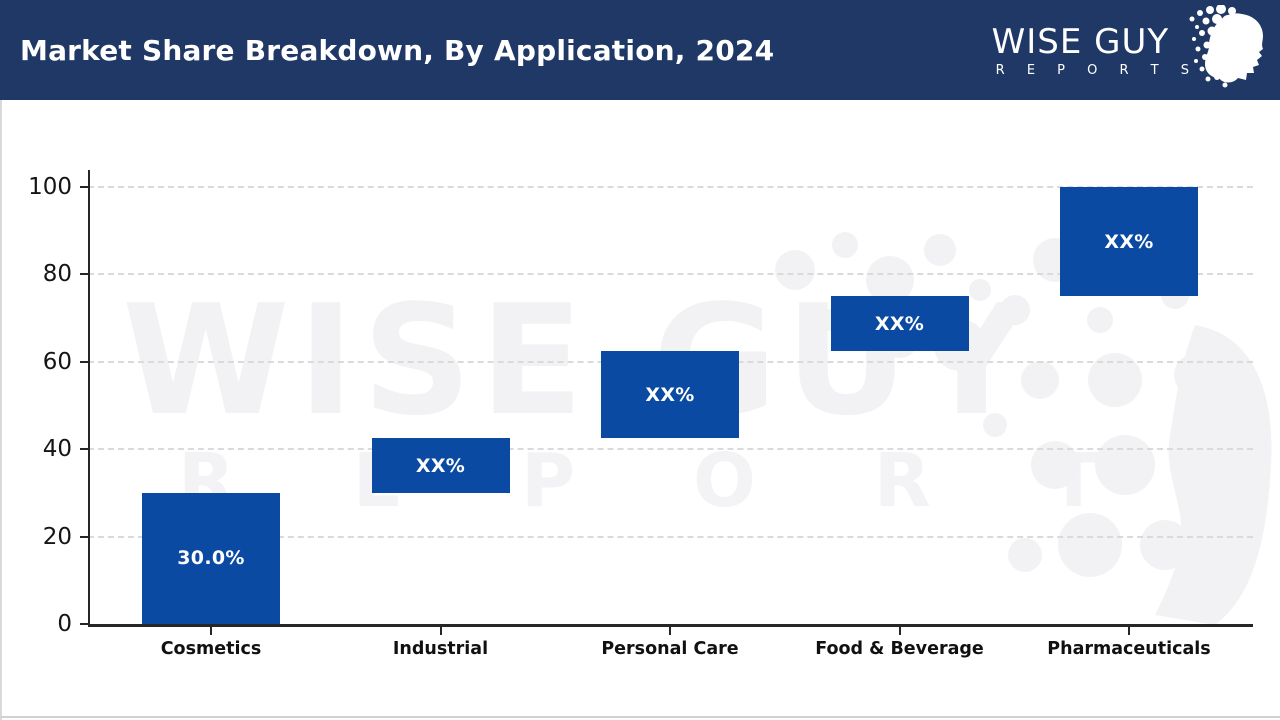 This screenshot has height=720, width=1280. I want to click on x-category-label: Pharmaceuticals, so click(1129, 649).